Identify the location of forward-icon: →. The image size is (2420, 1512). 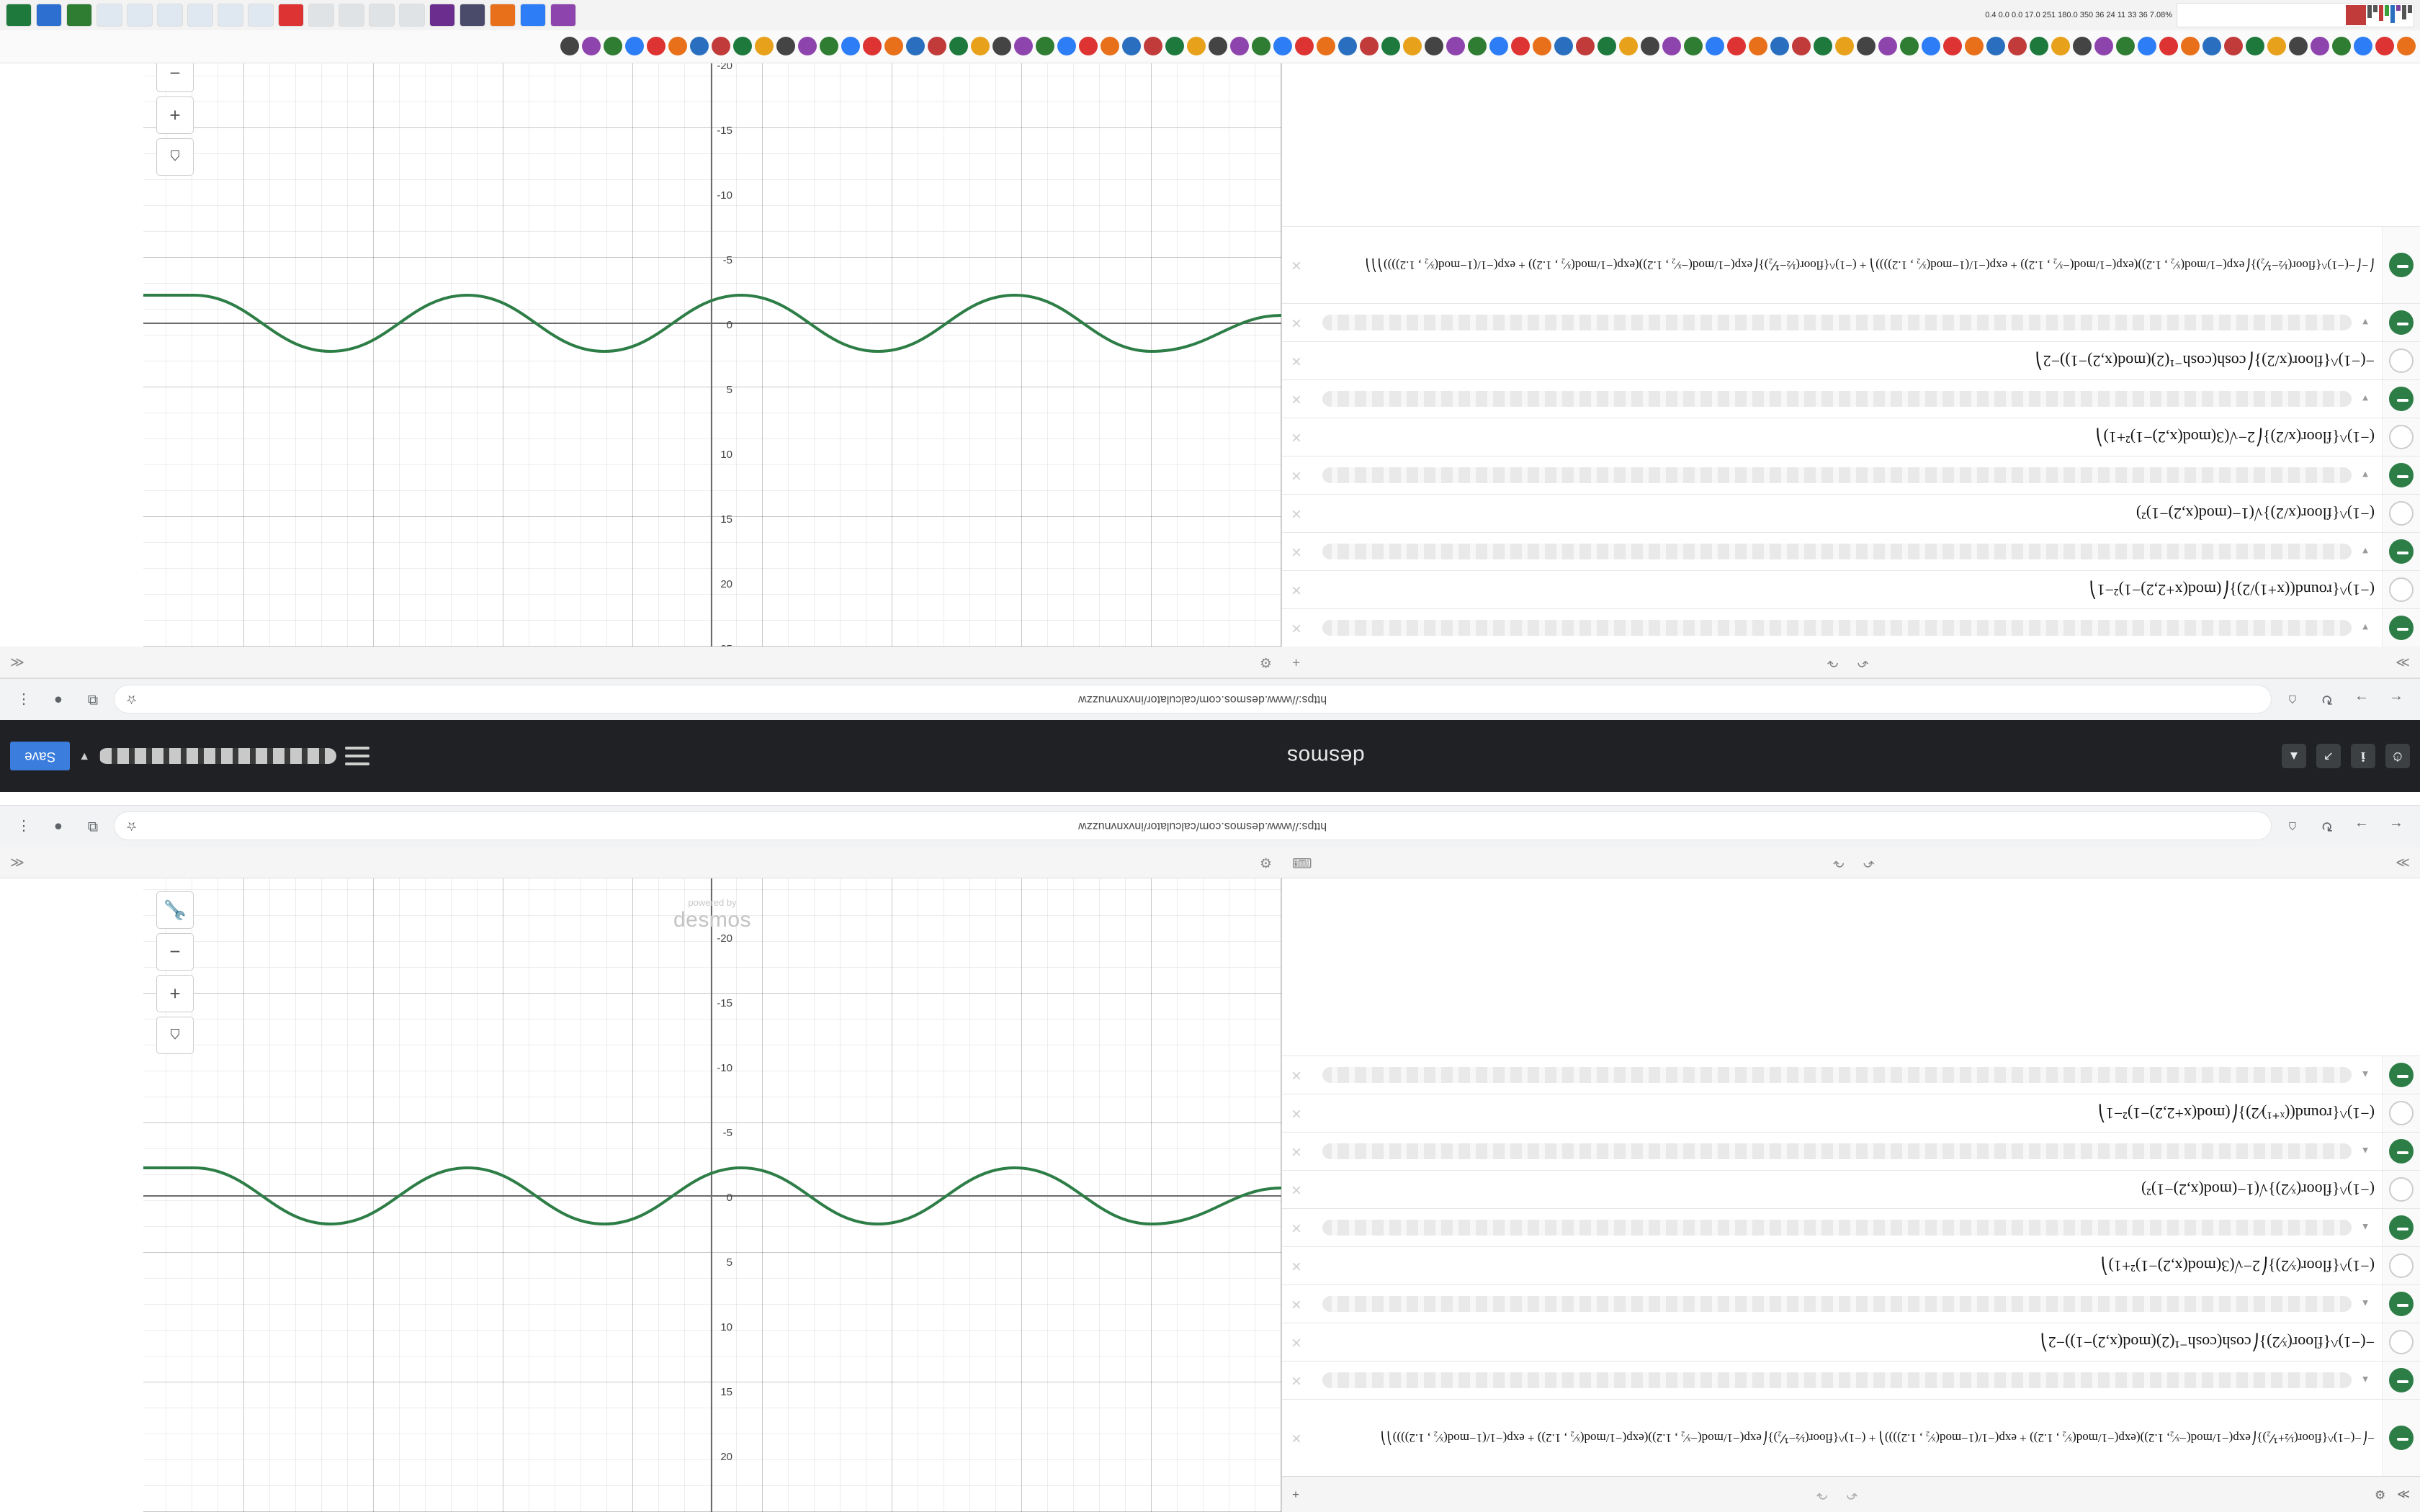
(2361, 826).